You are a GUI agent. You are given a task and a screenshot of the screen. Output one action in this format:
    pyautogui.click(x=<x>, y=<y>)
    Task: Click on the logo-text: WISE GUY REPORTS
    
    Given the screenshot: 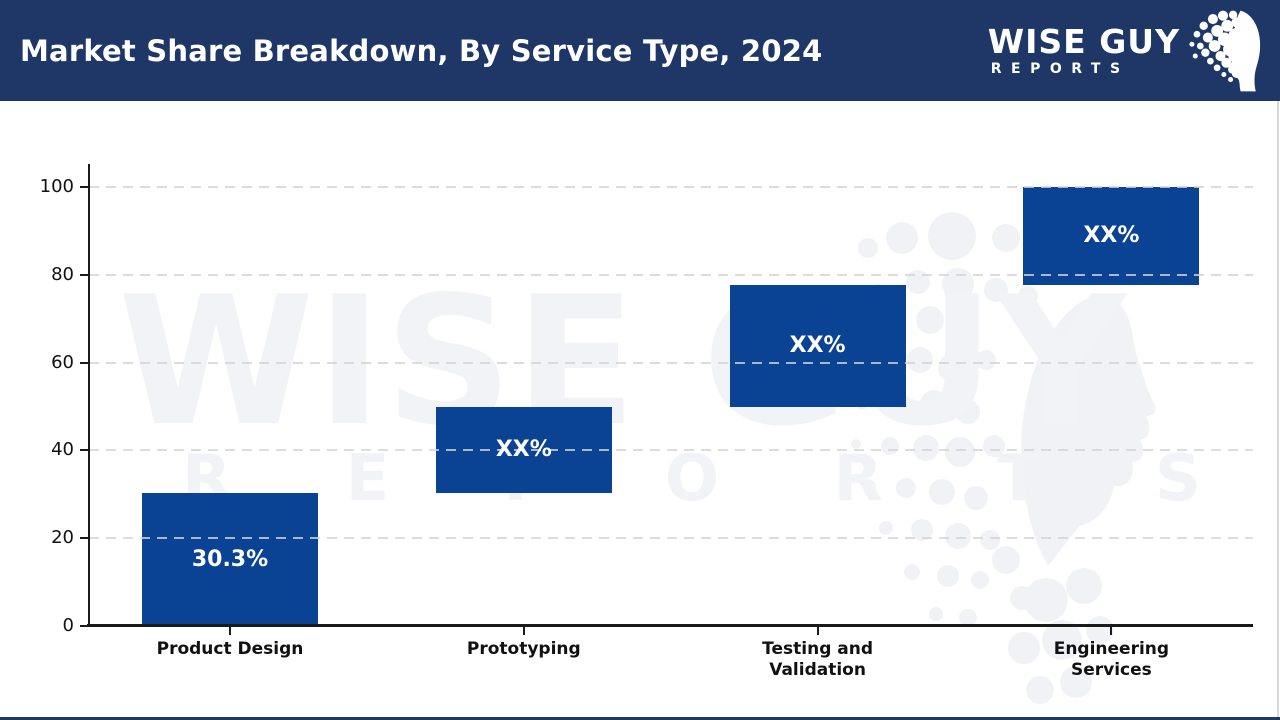 What is the action you would take?
    pyautogui.click(x=1084, y=51)
    